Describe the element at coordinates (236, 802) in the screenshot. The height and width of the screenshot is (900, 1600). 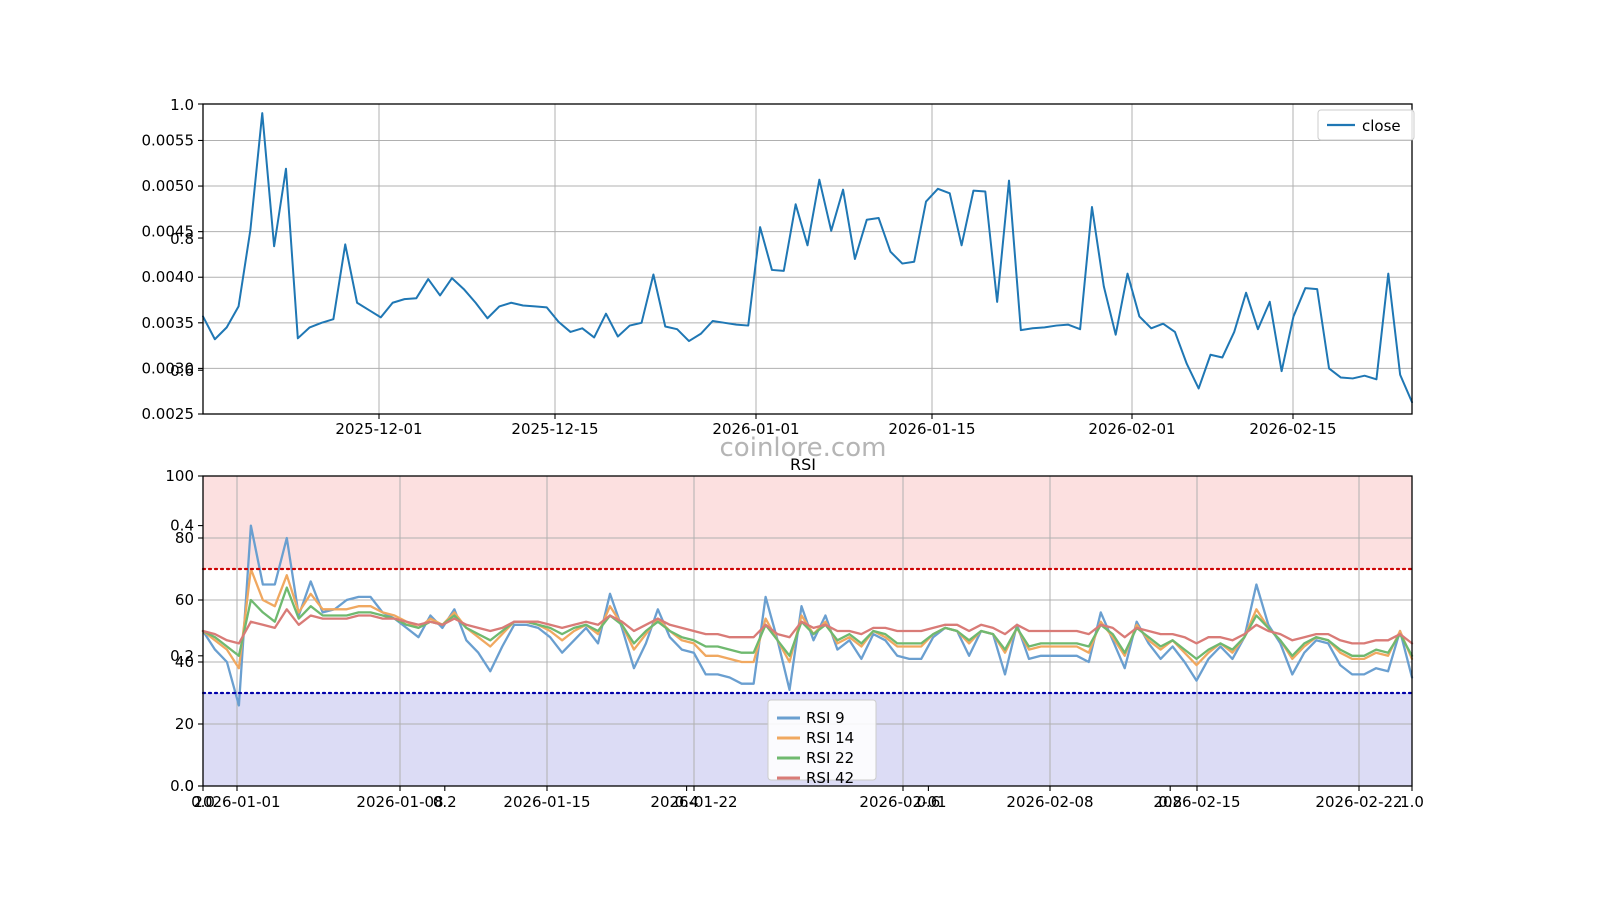
I see `rsi-xtick-date-label: 2026-01-01` at that location.